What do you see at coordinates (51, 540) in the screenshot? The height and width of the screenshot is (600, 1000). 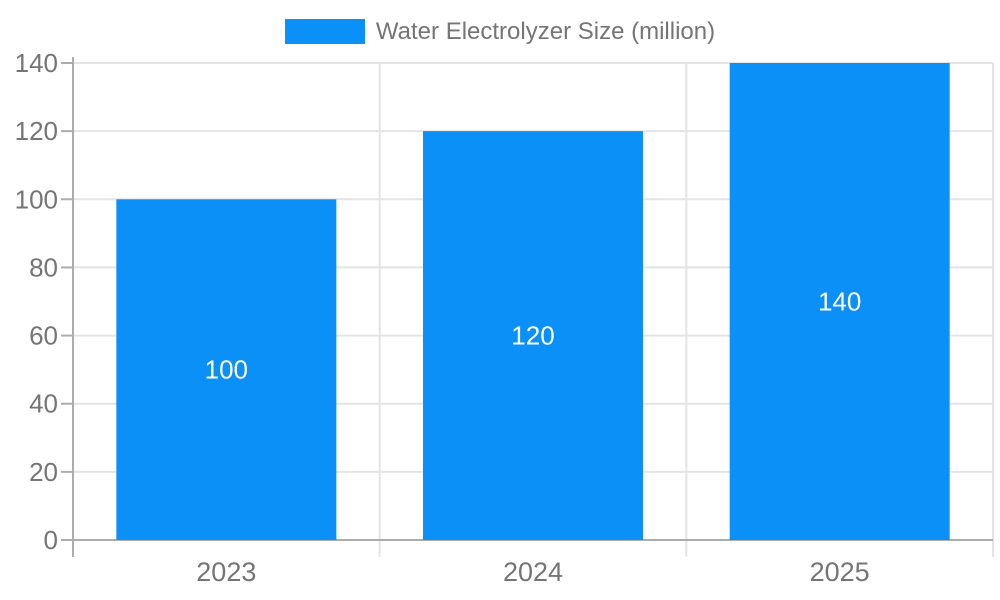 I see `y-tick-label: 0` at bounding box center [51, 540].